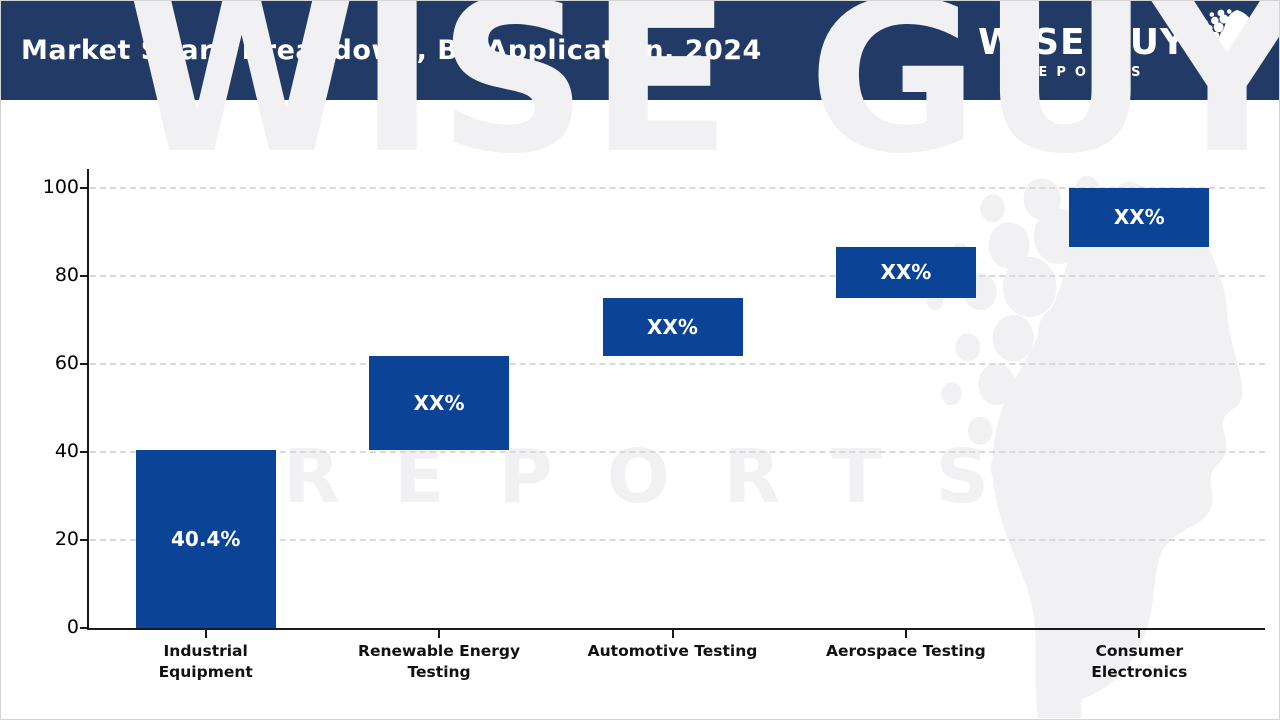  I want to click on logo-subtext: REPORTS, so click(1084, 72).